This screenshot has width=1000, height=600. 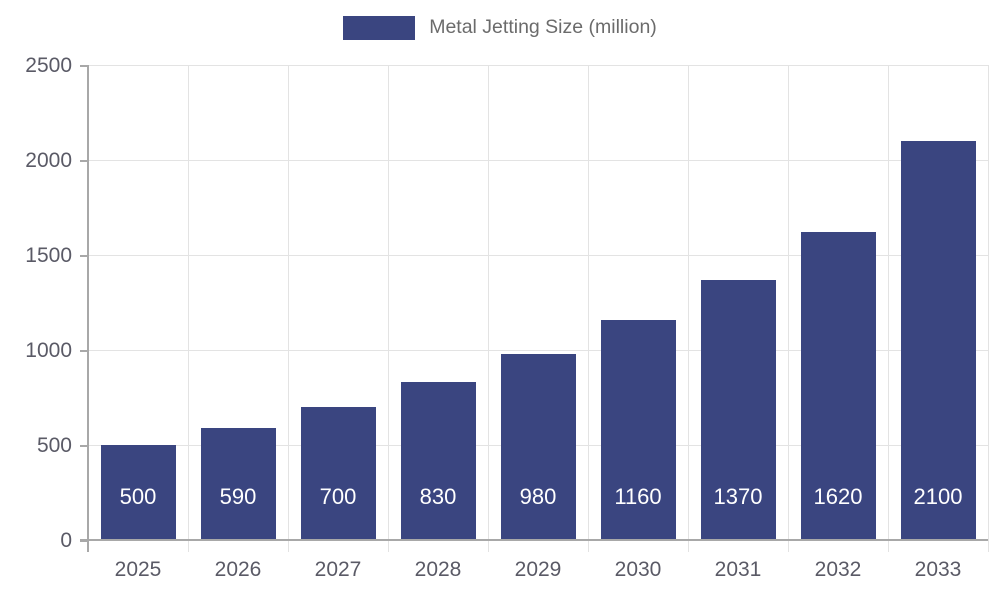 What do you see at coordinates (938, 496) in the screenshot?
I see `bar-value-label: 2100` at bounding box center [938, 496].